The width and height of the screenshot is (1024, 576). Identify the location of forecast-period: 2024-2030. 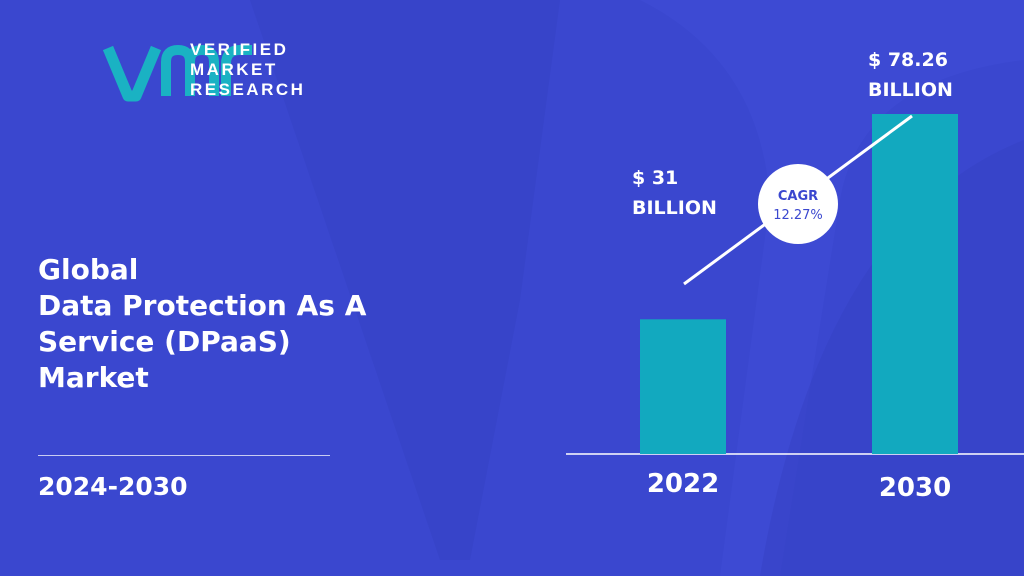
(113, 486).